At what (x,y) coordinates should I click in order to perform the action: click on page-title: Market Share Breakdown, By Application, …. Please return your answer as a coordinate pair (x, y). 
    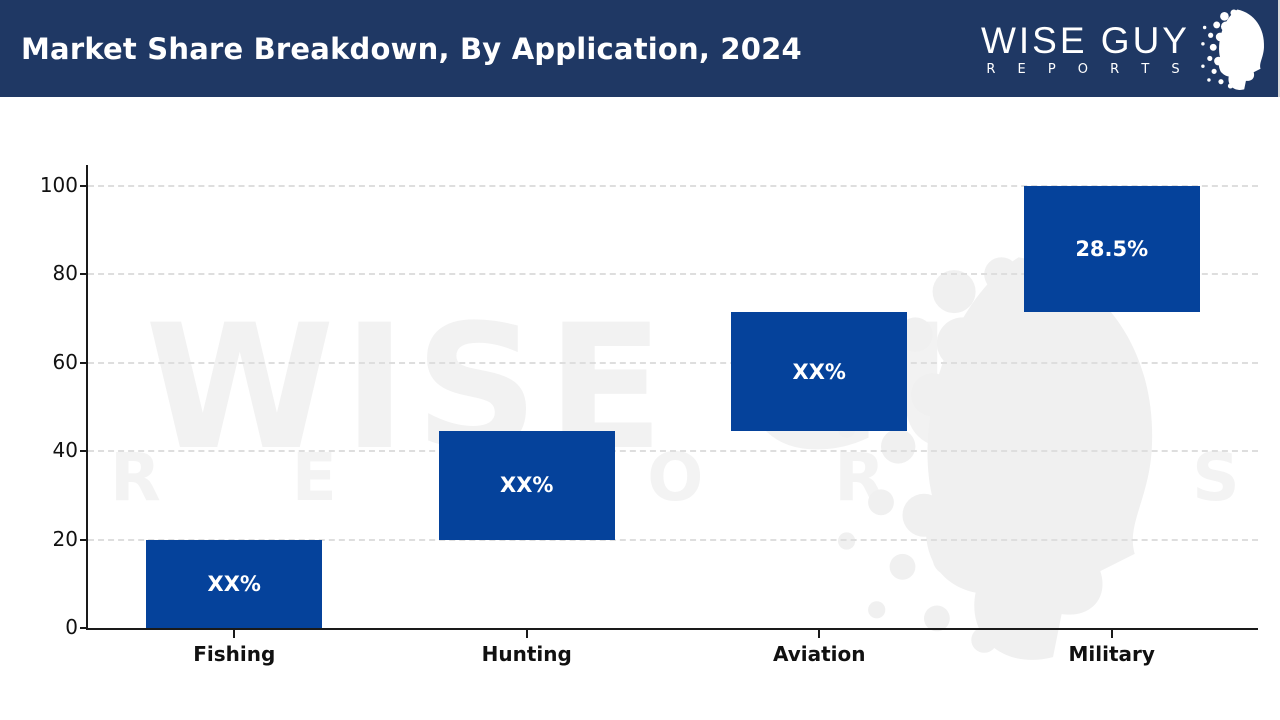
    Looking at the image, I should click on (411, 48).